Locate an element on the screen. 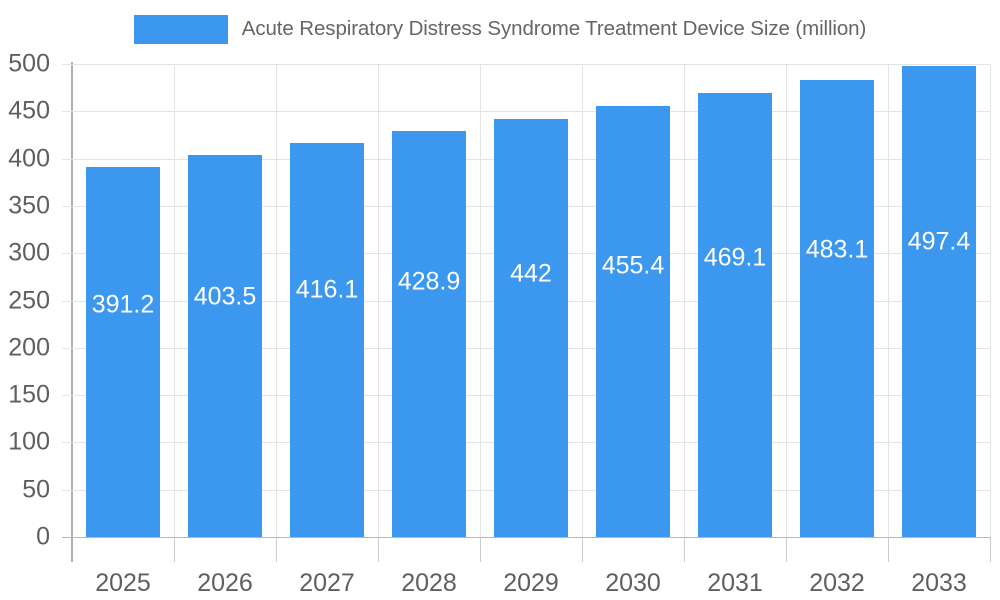  bar-value-label: 403.5 is located at coordinates (225, 296).